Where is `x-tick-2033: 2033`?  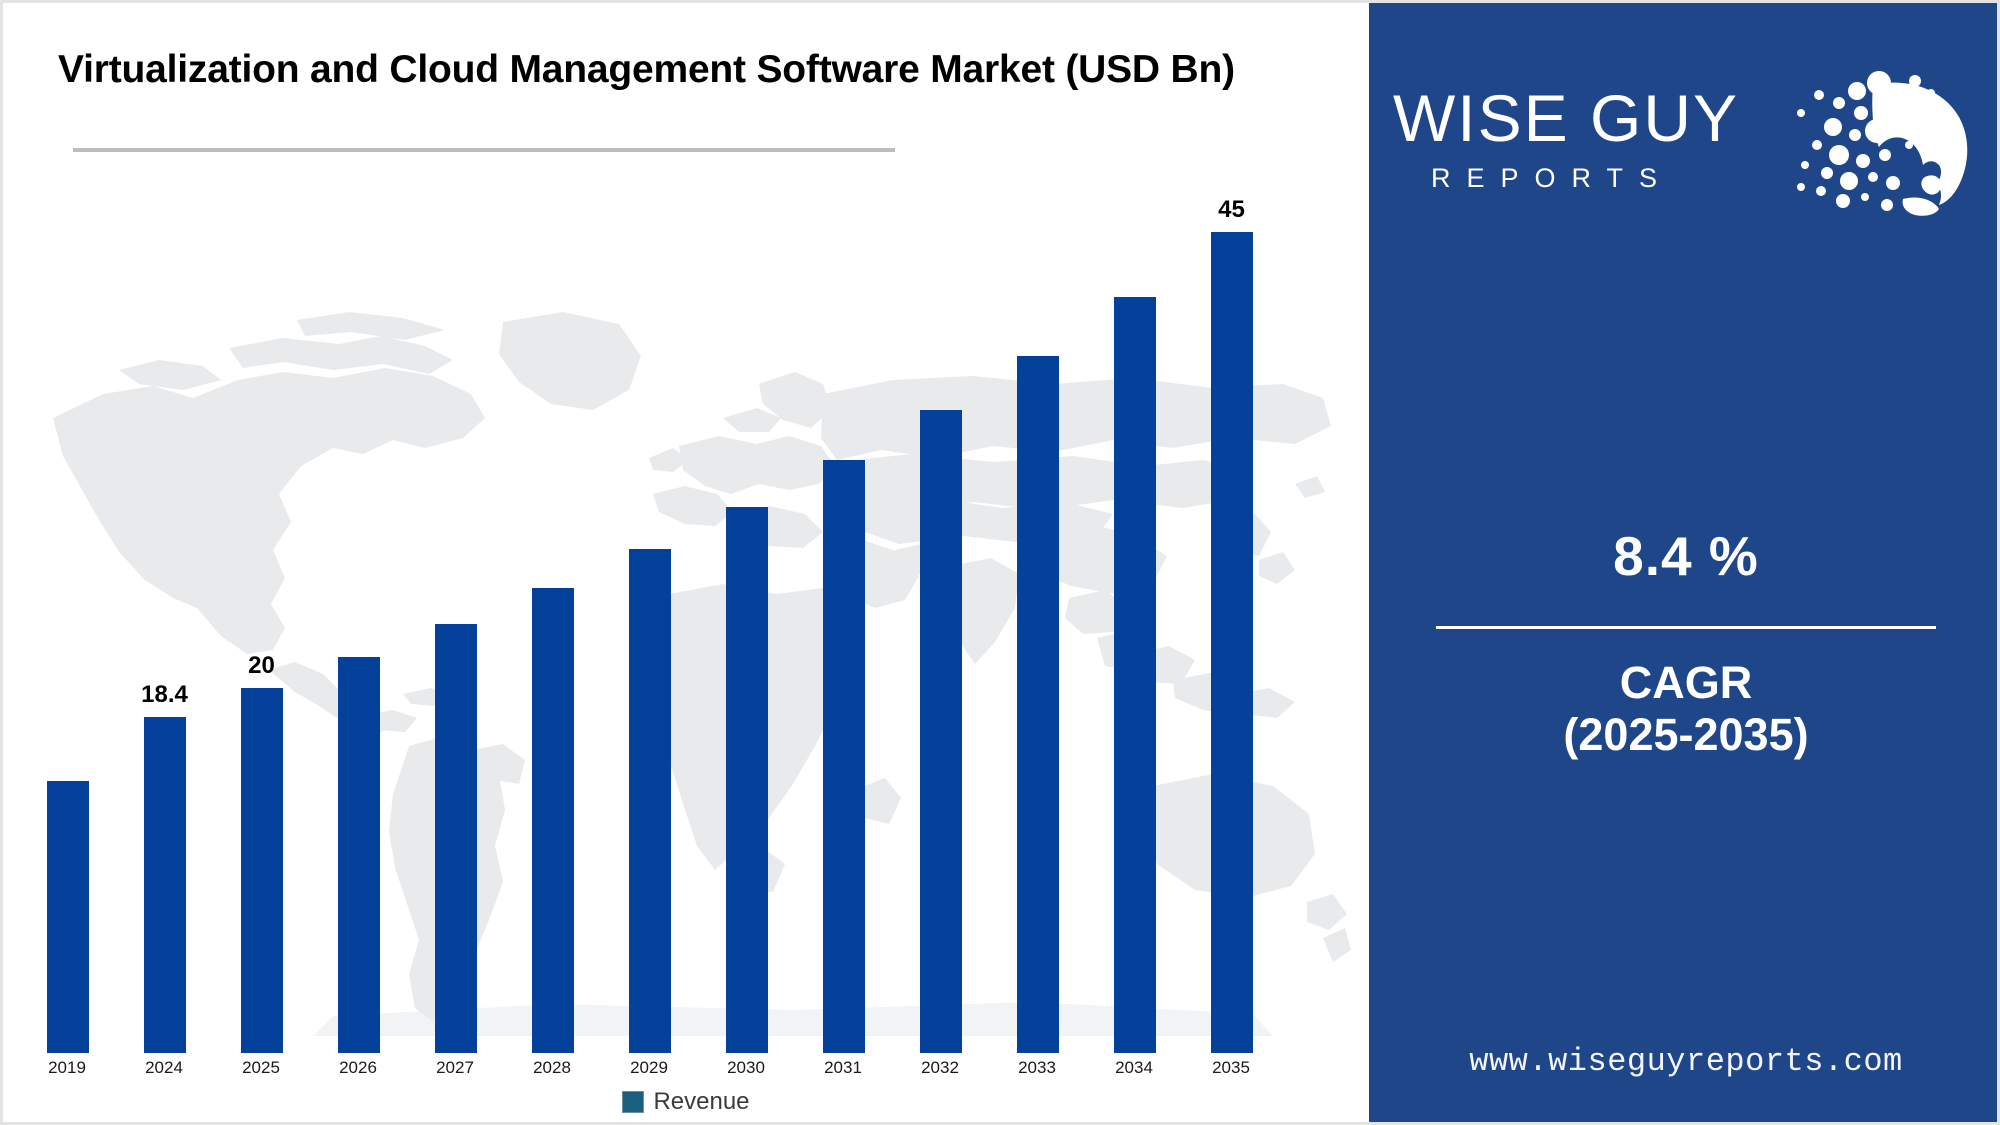
x-tick-2033: 2033 is located at coordinates (1037, 1067).